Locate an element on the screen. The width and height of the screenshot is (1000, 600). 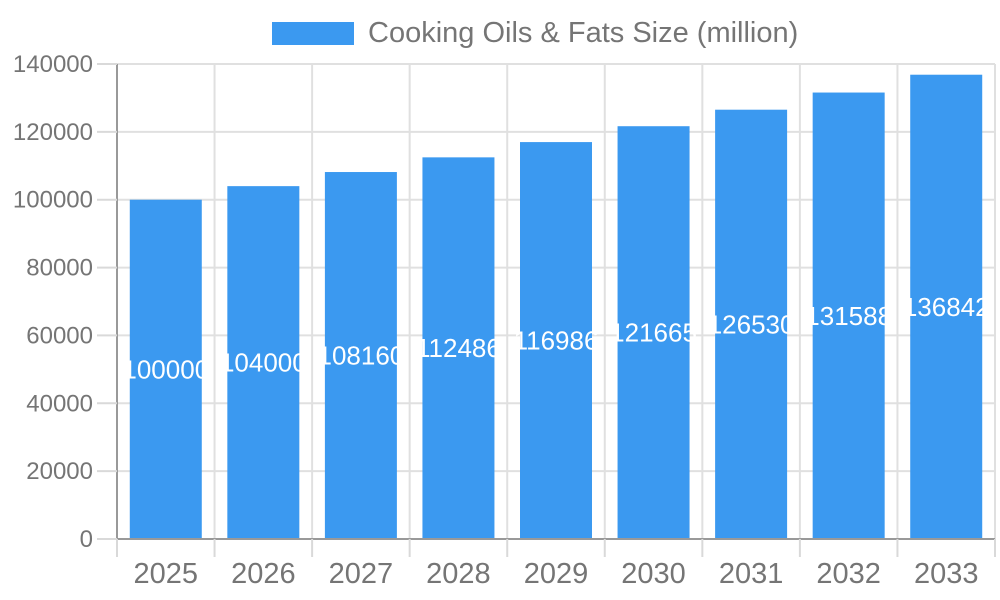
bar-value-label: 116986 is located at coordinates (556, 341).